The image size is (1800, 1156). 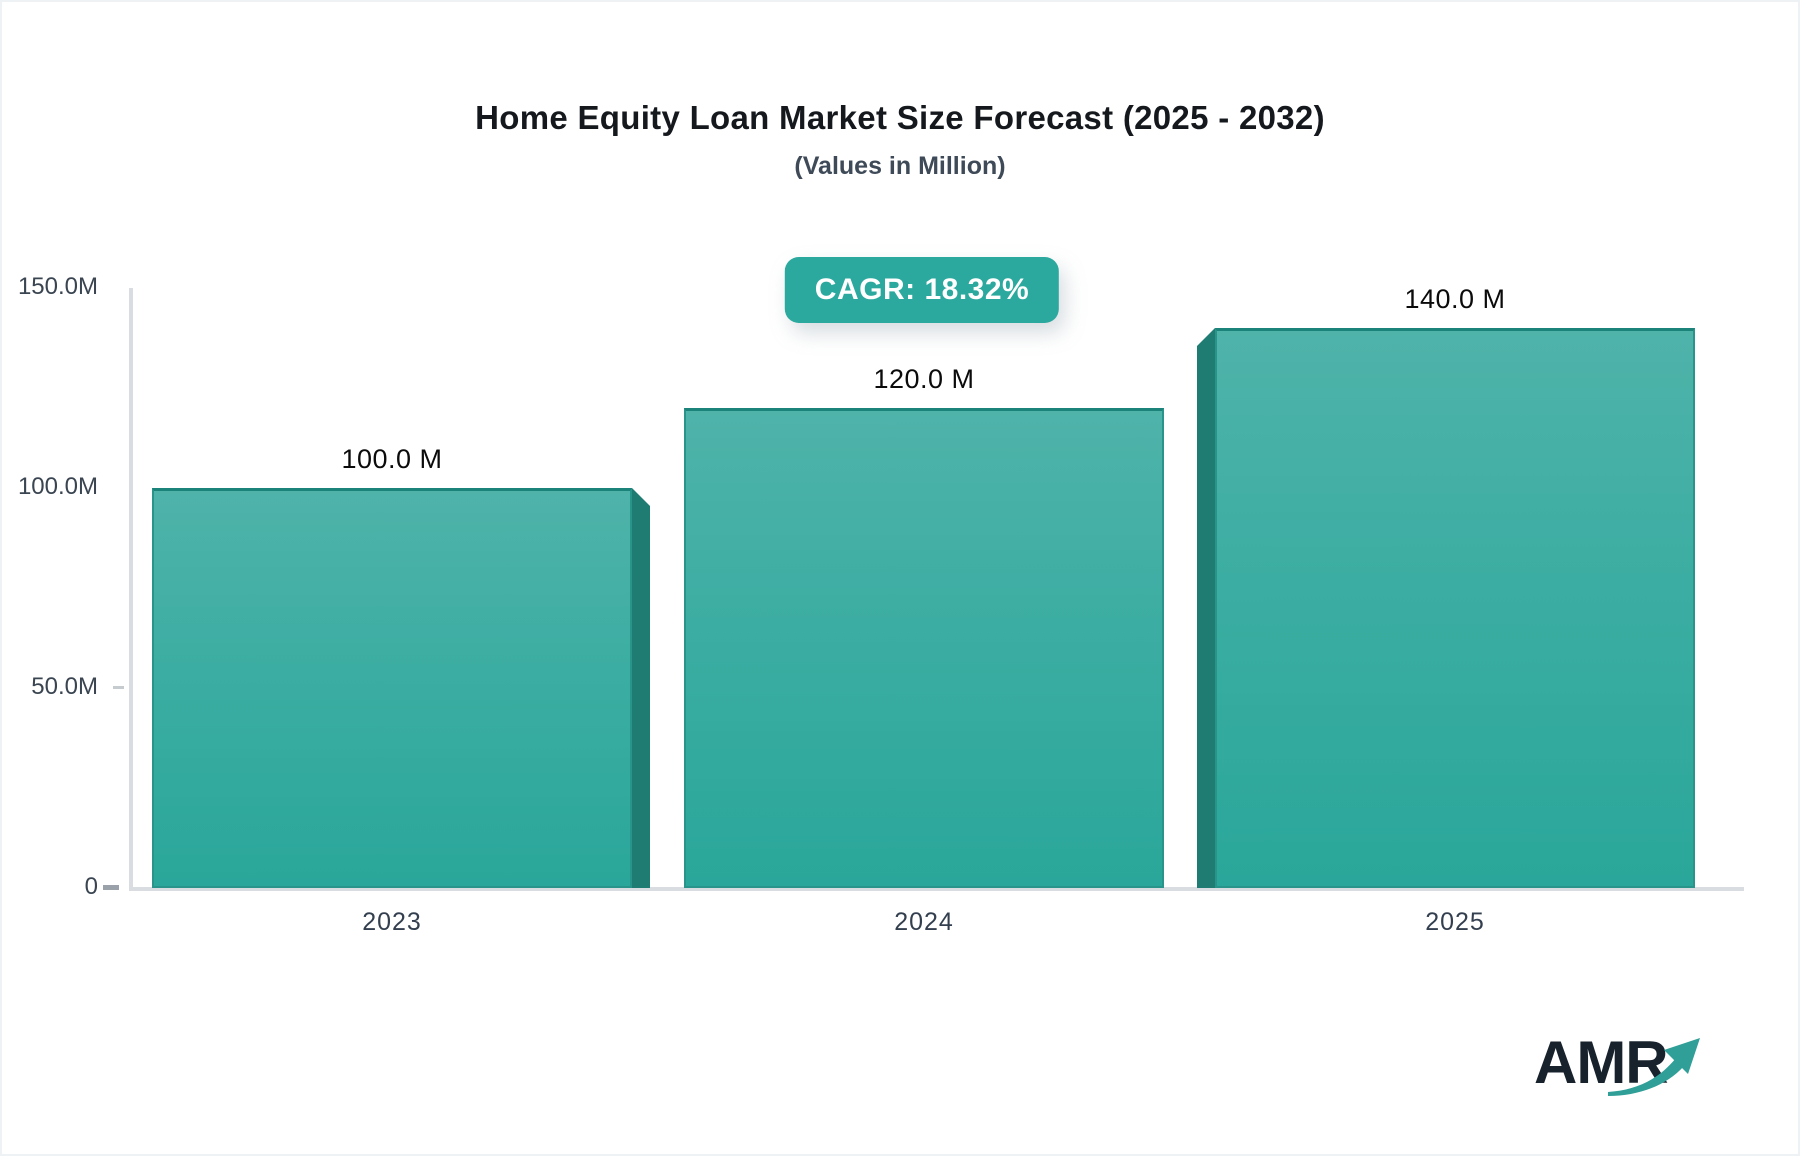 I want to click on y-axis-line, so click(x=131, y=588).